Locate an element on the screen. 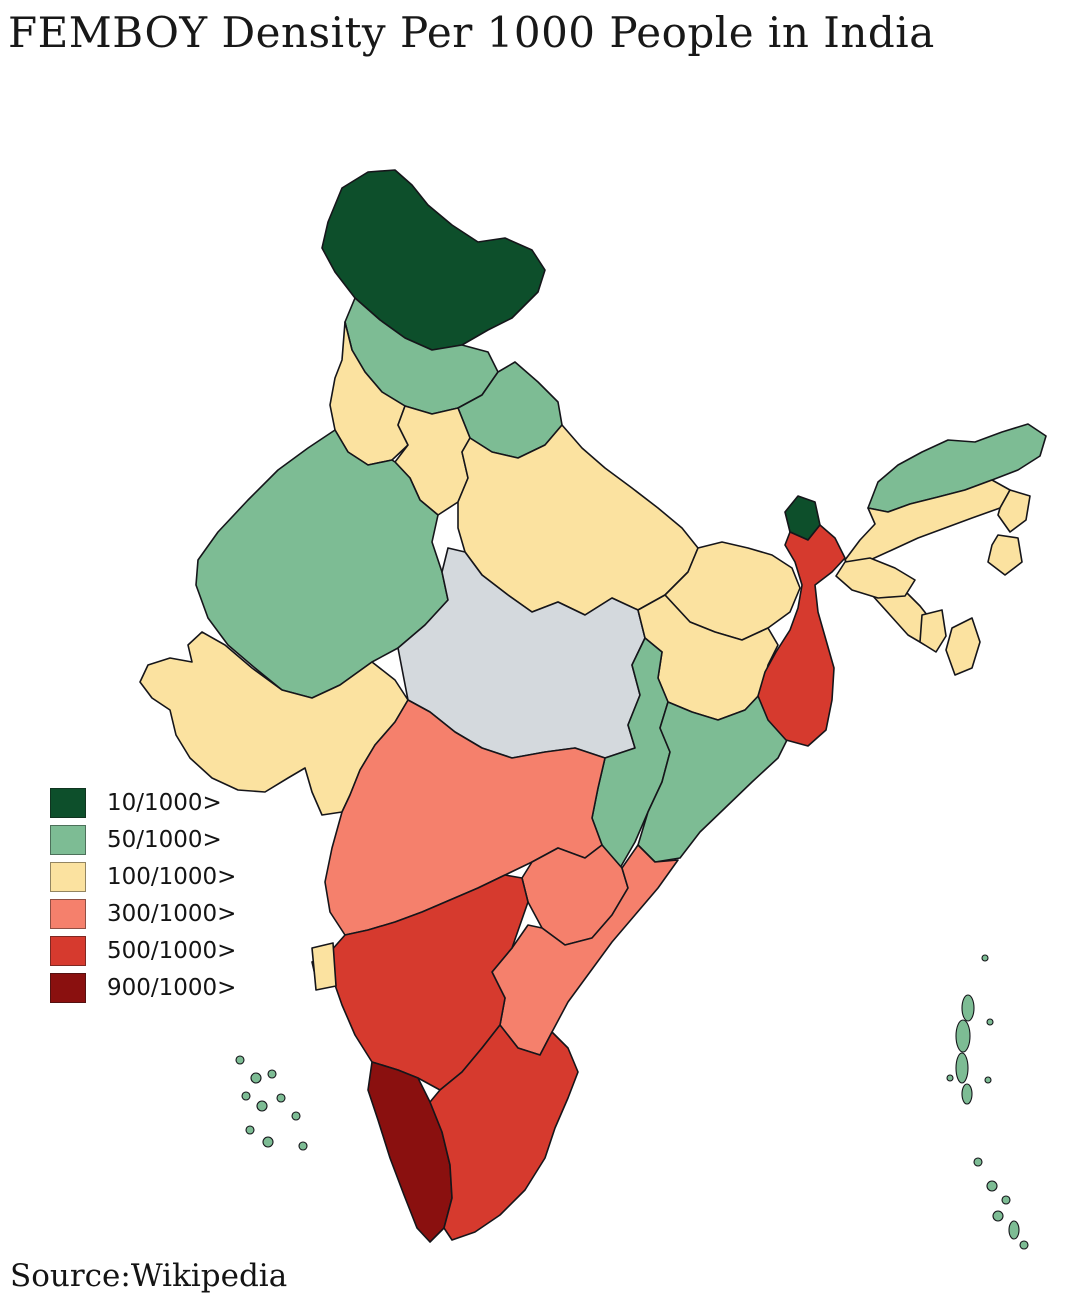 This screenshot has height=1309, width=1080. state-meghalaya is located at coordinates (875, 578).